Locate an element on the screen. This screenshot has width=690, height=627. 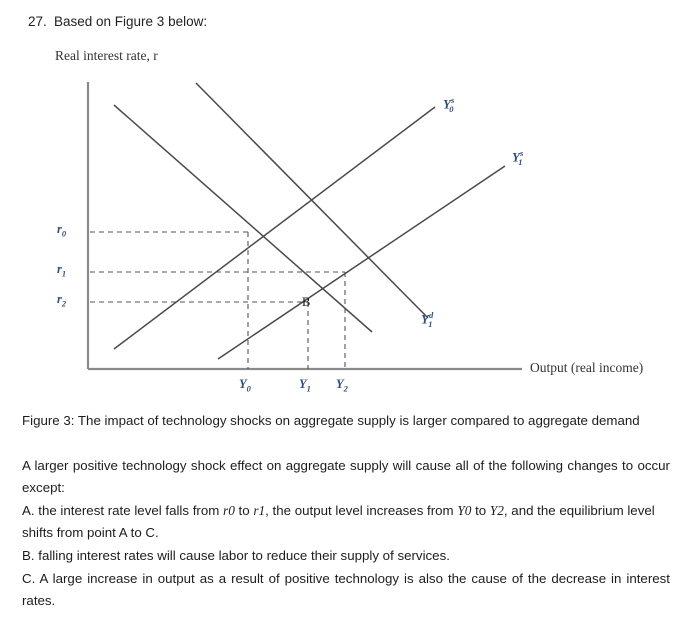
supply-0-sub: 0 is located at coordinates (451, 108).